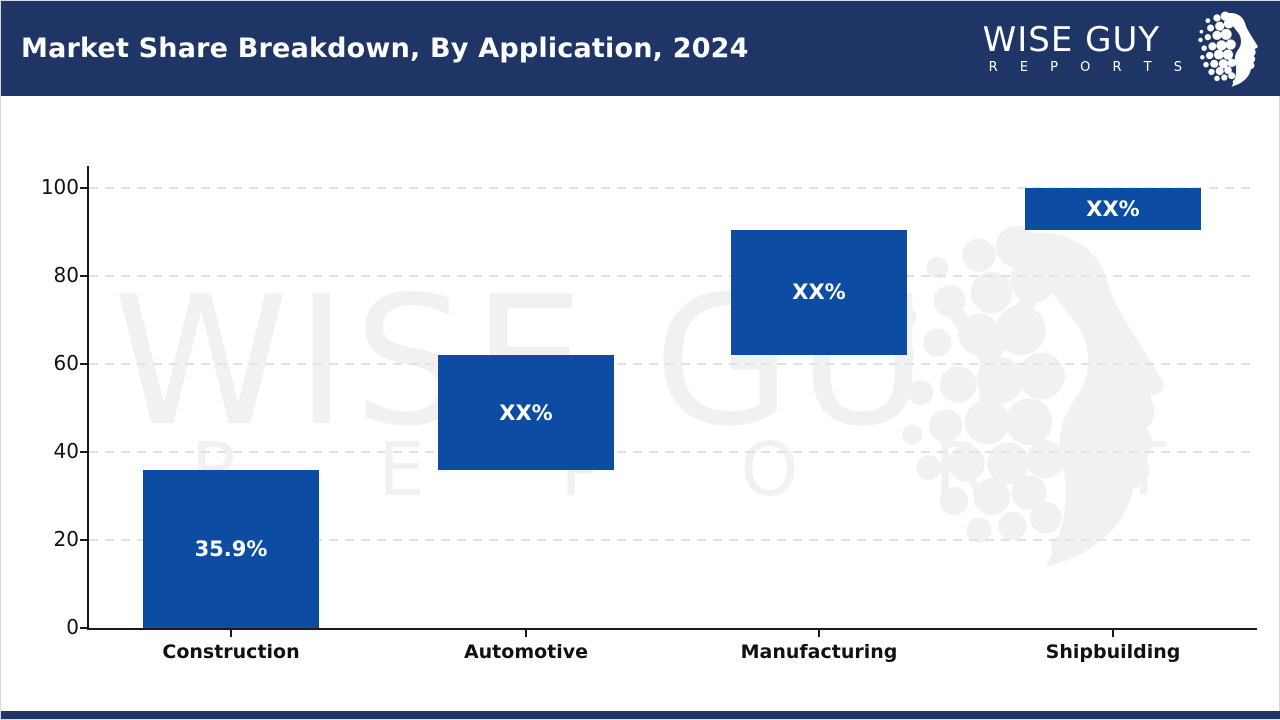 This screenshot has width=1280, height=720. I want to click on dotted-head-icon, so click(1228, 49).